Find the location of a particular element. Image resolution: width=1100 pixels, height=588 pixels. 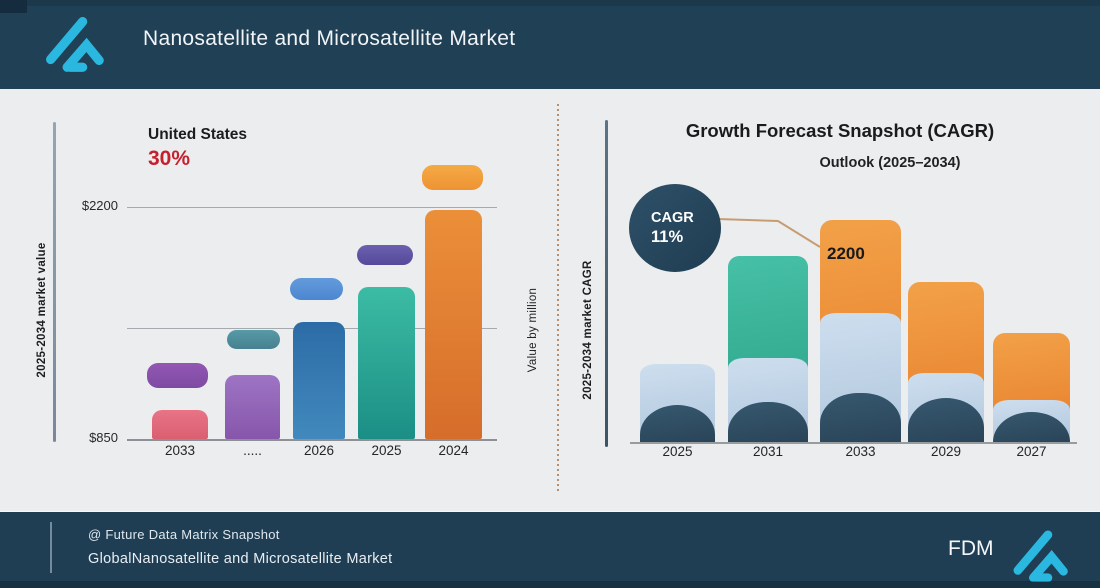

y-tick-label: $2200 is located at coordinates (99, 205).